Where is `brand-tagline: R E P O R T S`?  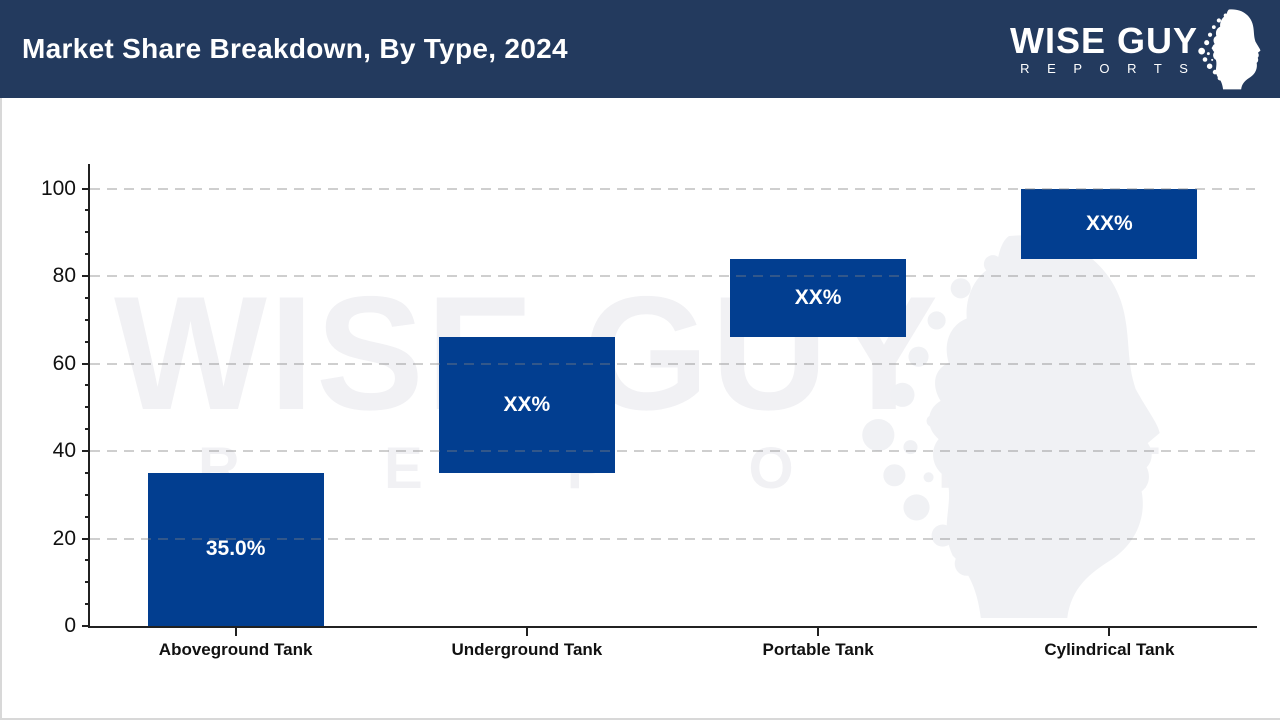 brand-tagline: R E P O R T S is located at coordinates (1107, 68).